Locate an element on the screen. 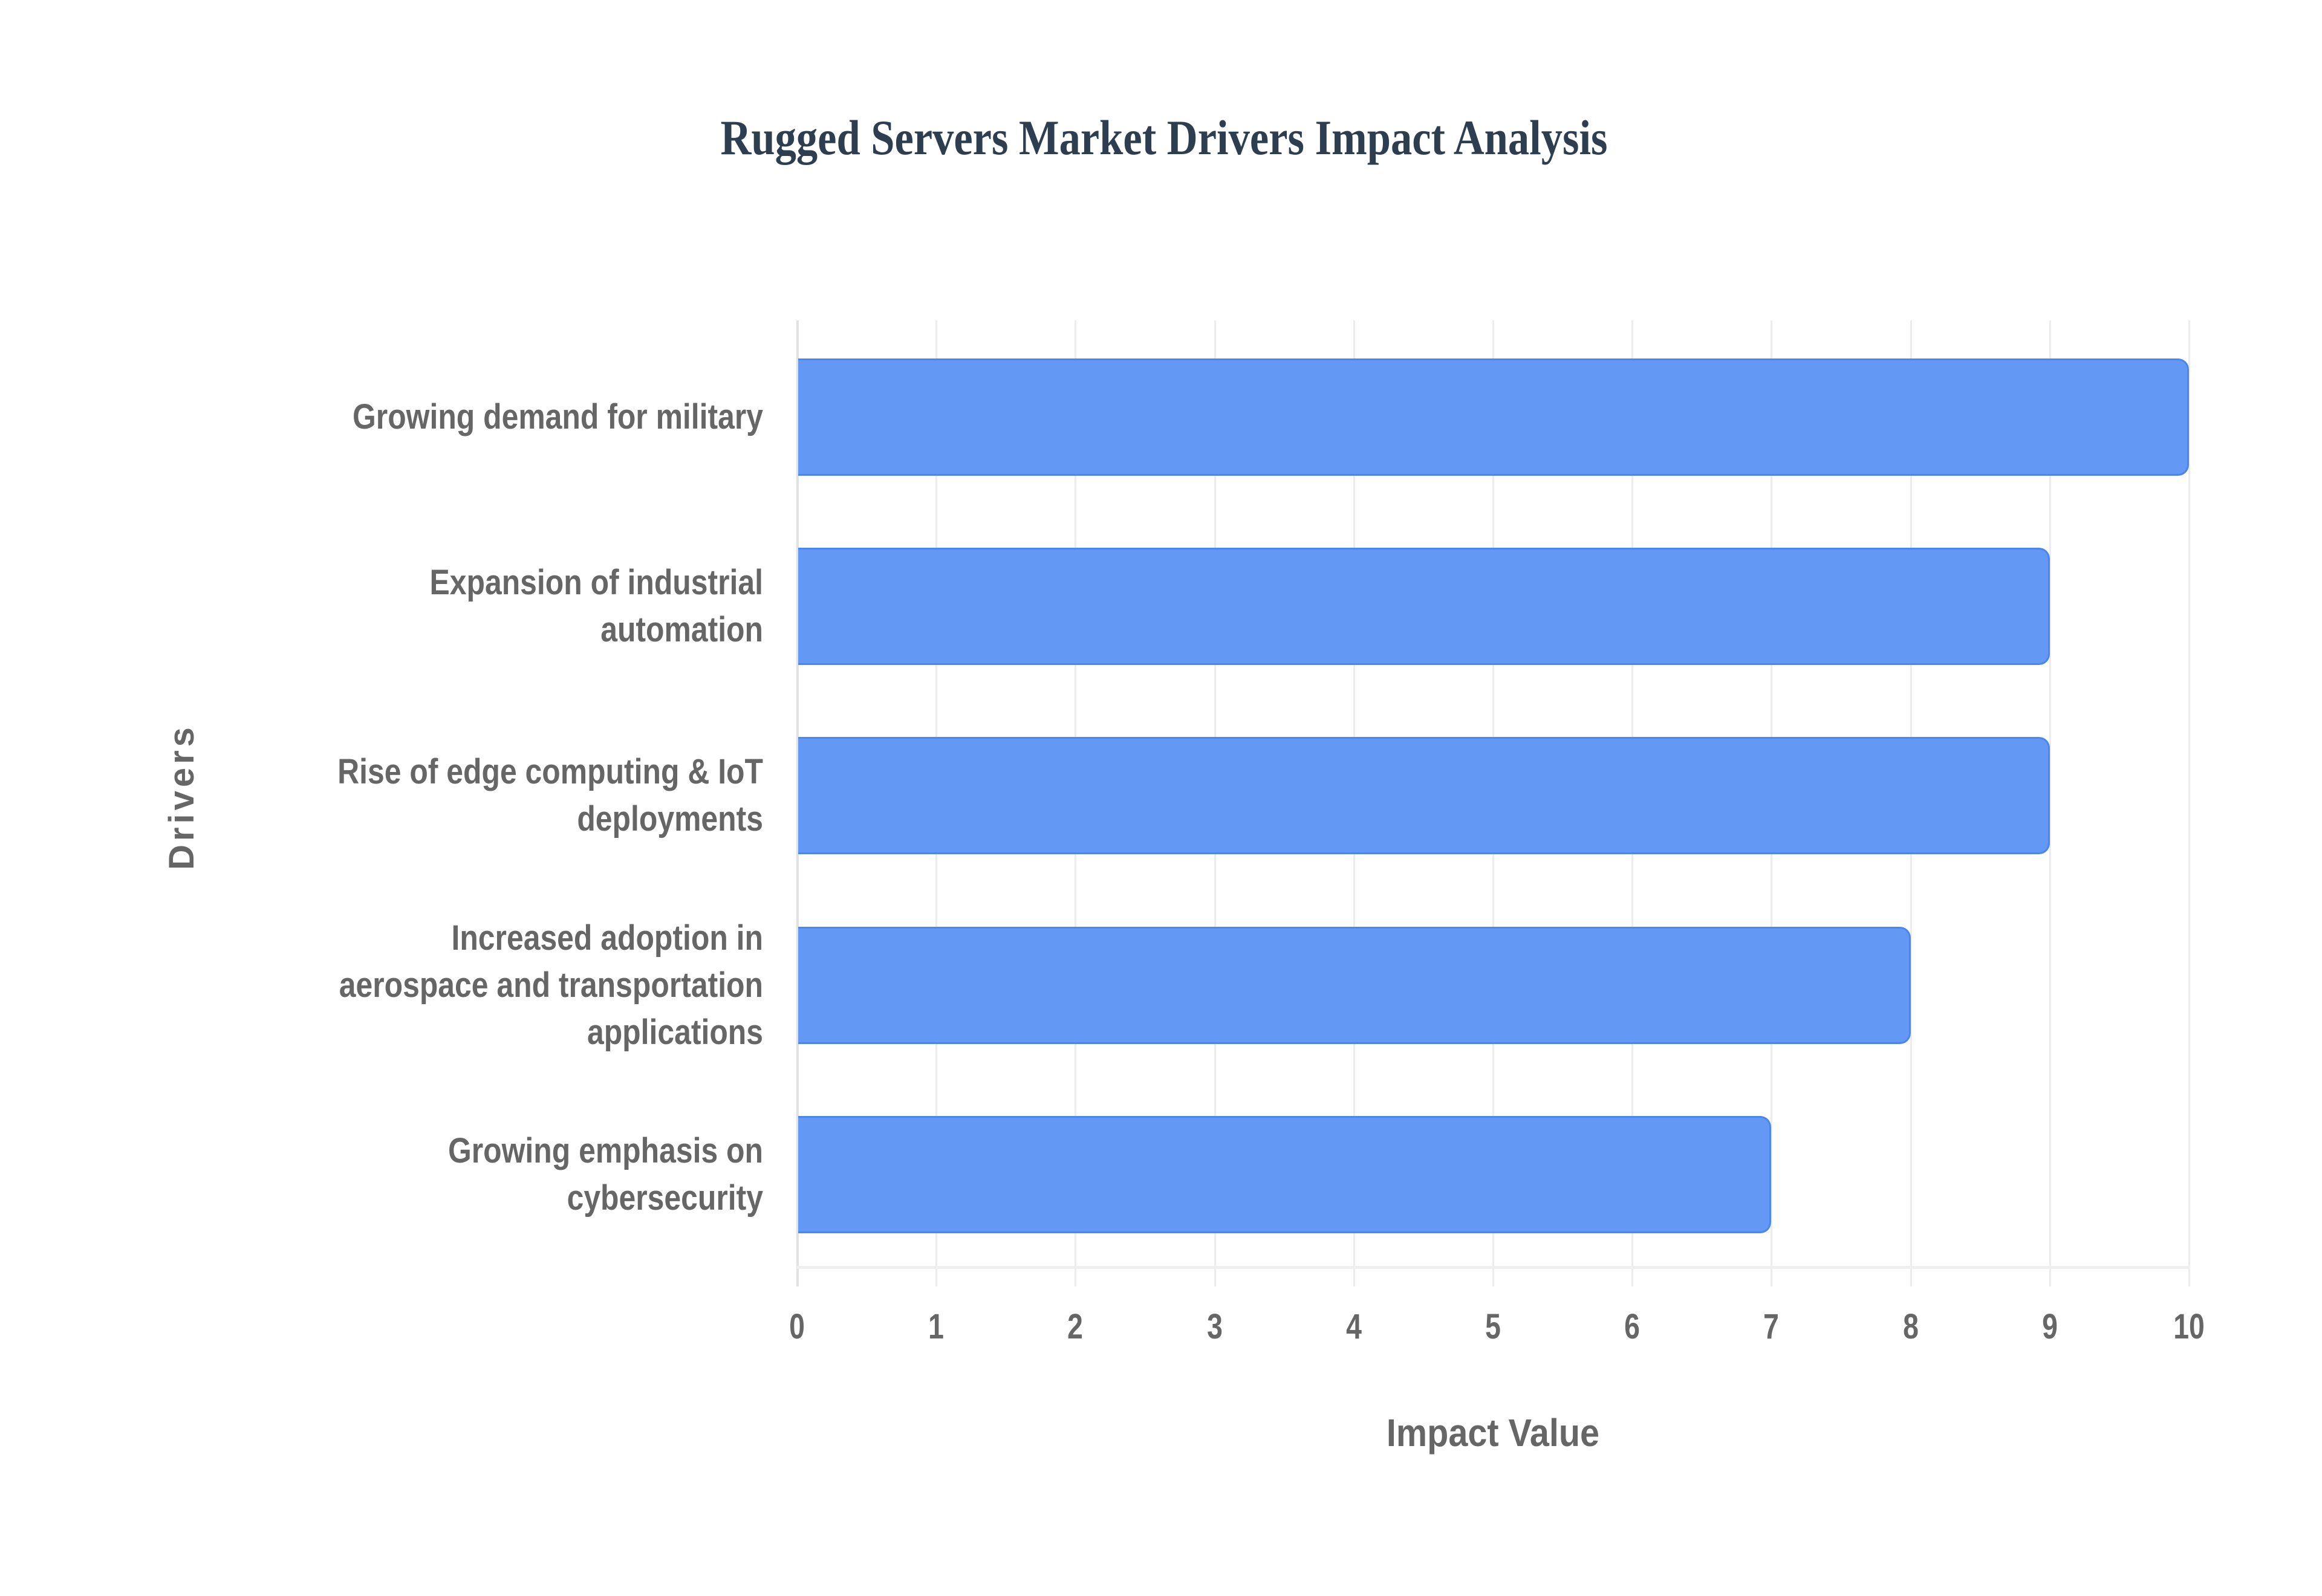 The height and width of the screenshot is (1596, 2322). x-tick-label: 6 is located at coordinates (1633, 1326).